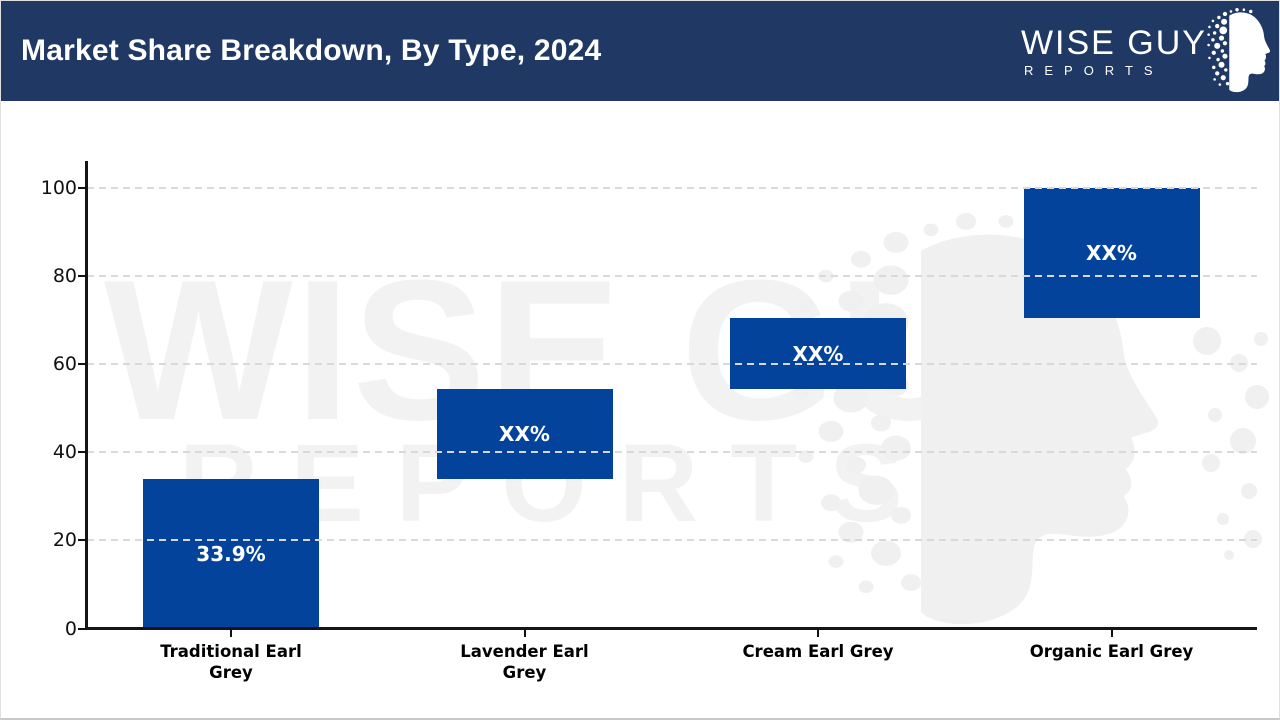 The image size is (1280, 720). What do you see at coordinates (311, 50) in the screenshot?
I see `page-title: Market Share Breakdown, By Type, 2024` at bounding box center [311, 50].